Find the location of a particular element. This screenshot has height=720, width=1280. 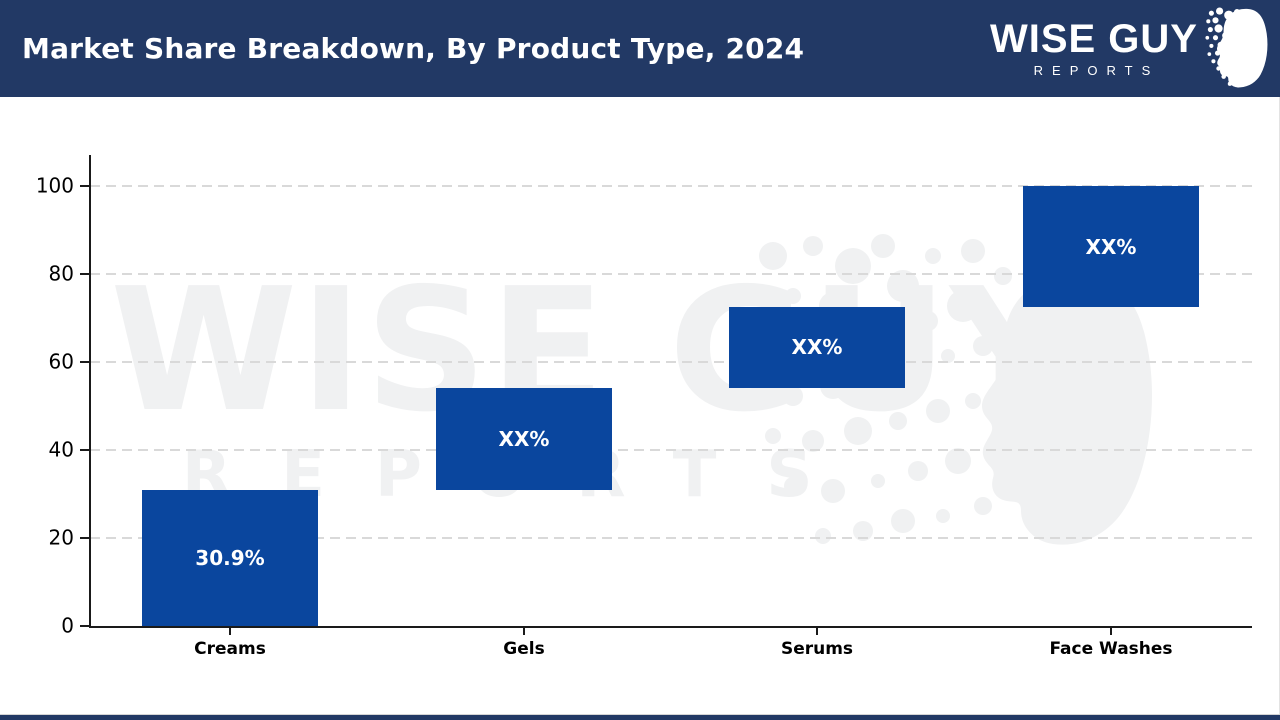

y-tick-label-100: 100 is located at coordinates (54, 185).